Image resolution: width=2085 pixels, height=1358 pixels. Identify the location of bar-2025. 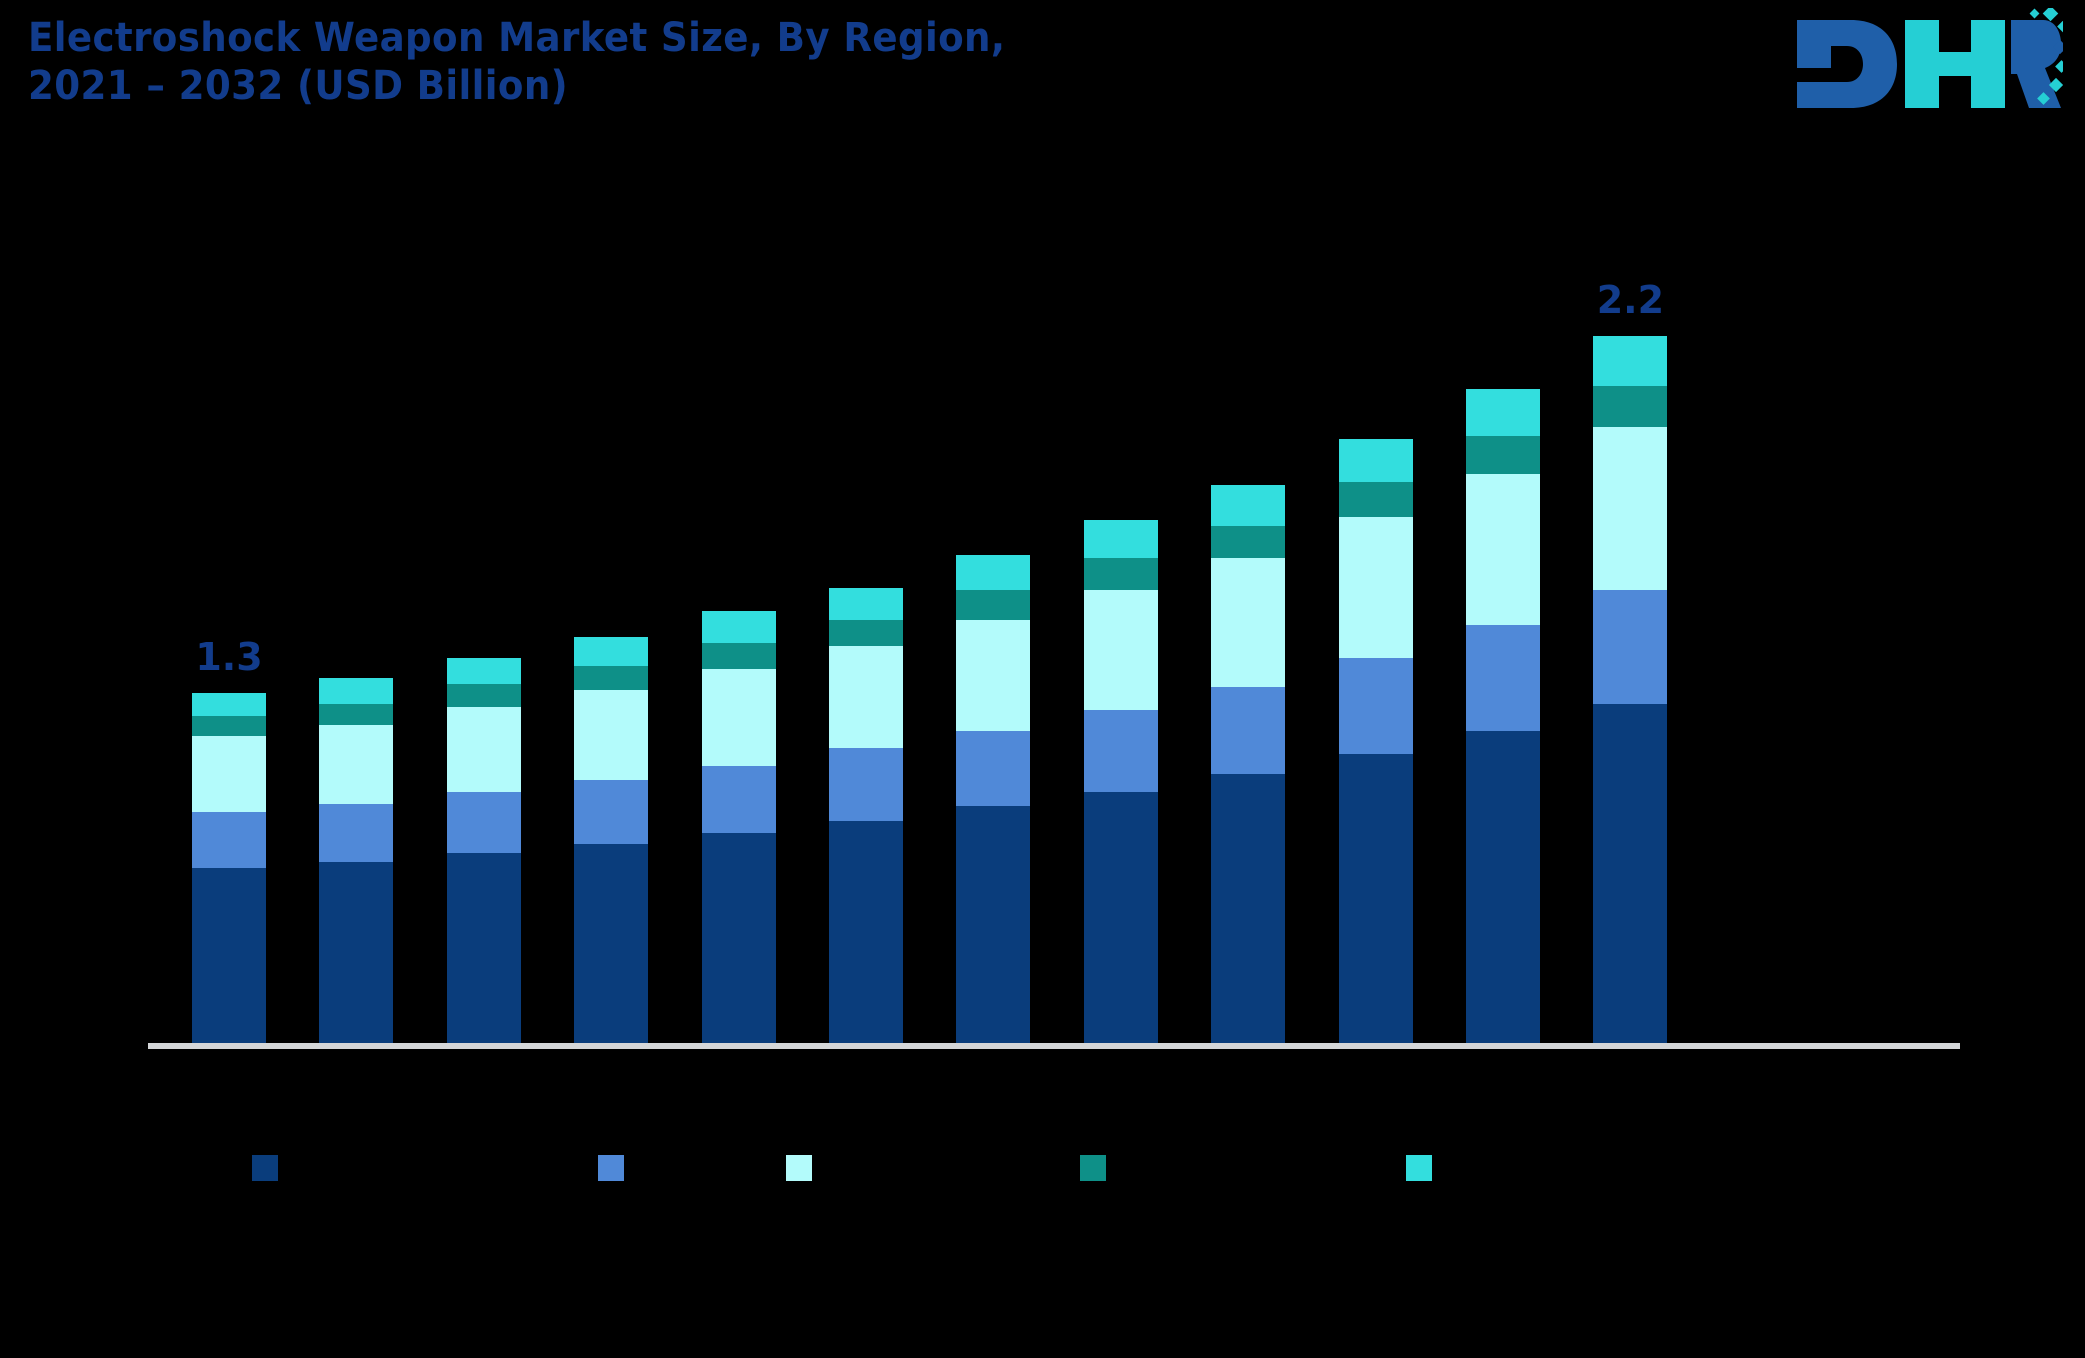
(738, 826).